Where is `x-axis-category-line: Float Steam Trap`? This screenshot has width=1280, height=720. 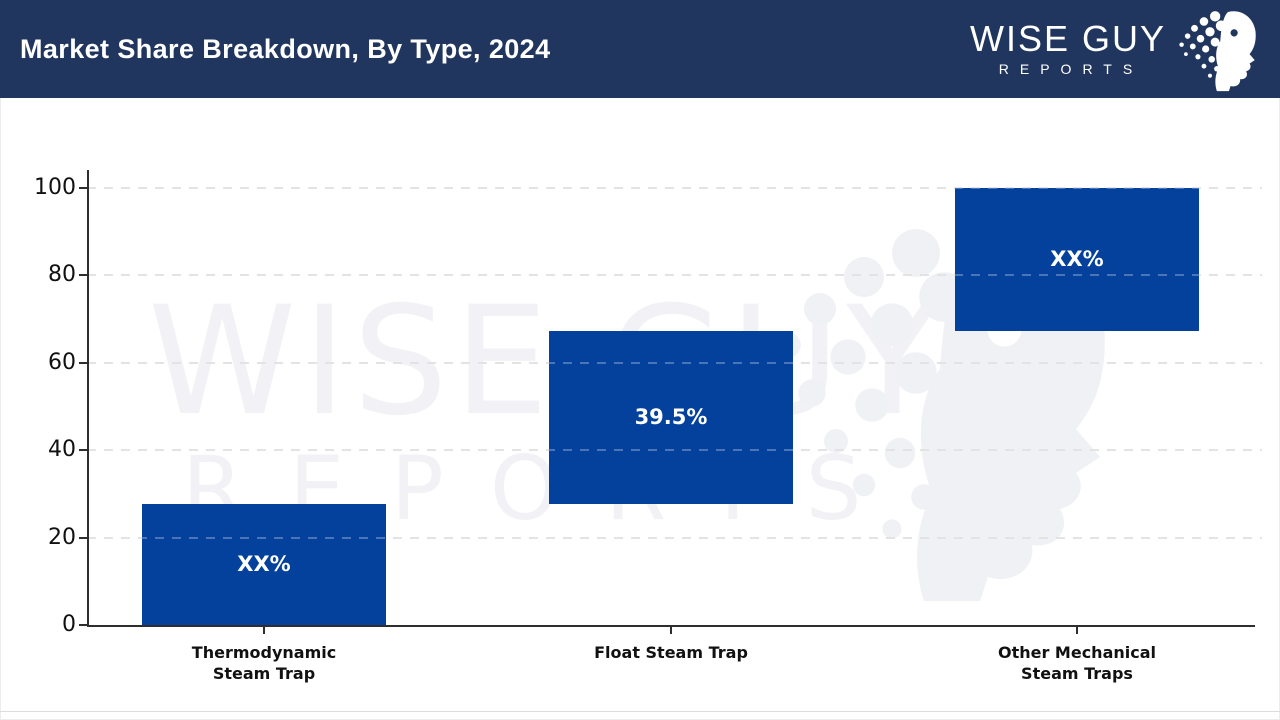 x-axis-category-line: Float Steam Trap is located at coordinates (671, 652).